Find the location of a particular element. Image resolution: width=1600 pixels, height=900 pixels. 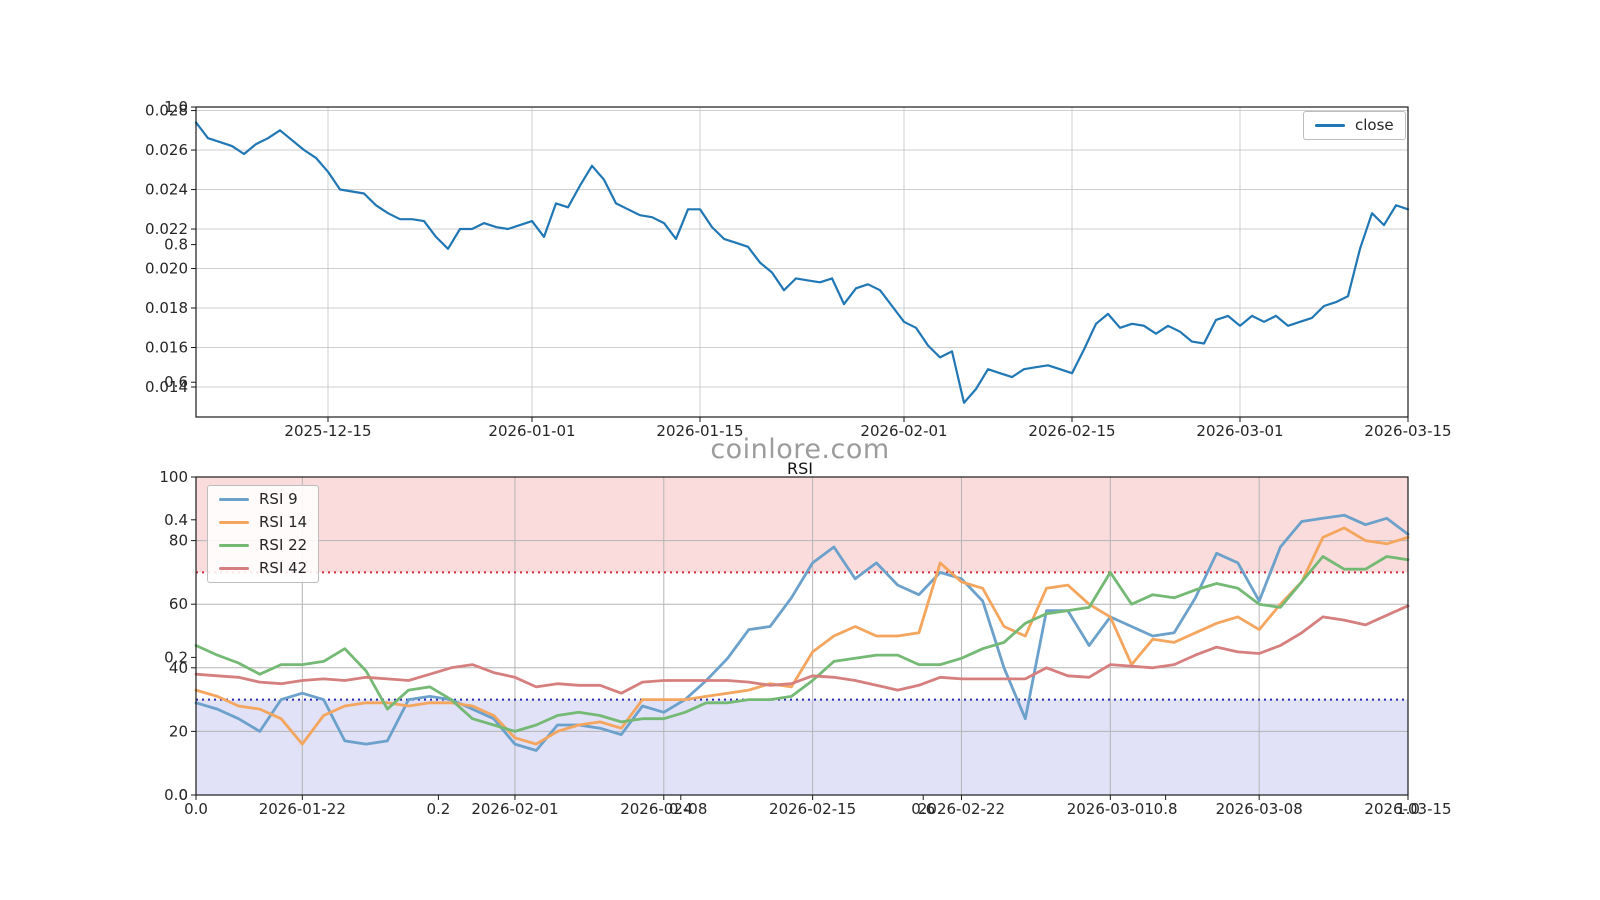

price-y-tick-label: 0.028 is located at coordinates (166, 111).